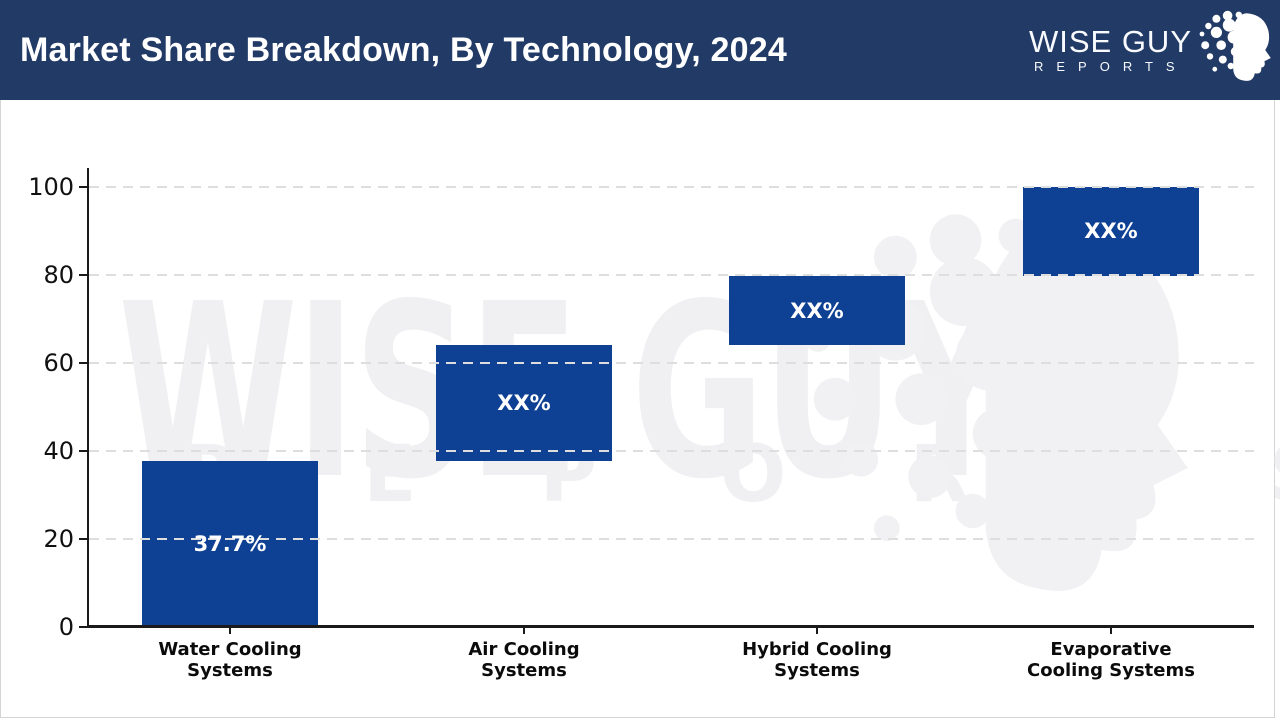  Describe the element at coordinates (58, 275) in the screenshot. I see `y-tick-label: 80` at that location.